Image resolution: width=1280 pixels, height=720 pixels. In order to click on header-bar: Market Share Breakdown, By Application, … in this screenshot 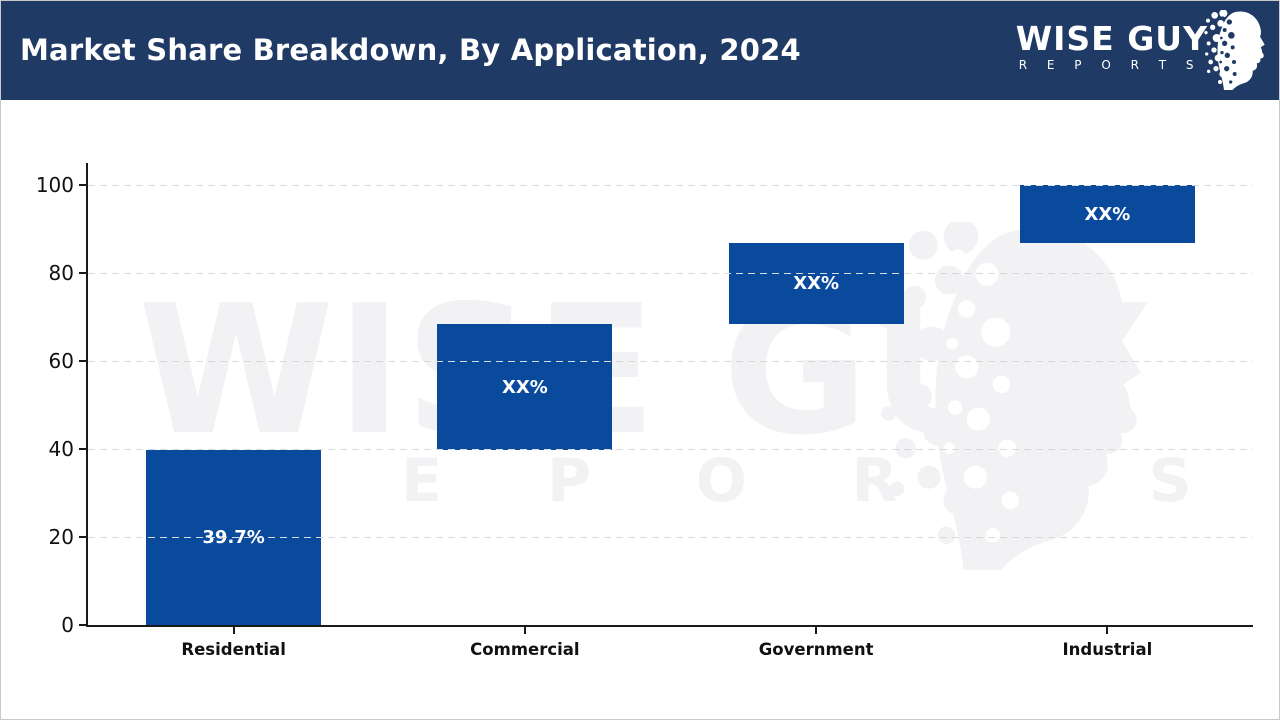, I will do `click(640, 50)`.